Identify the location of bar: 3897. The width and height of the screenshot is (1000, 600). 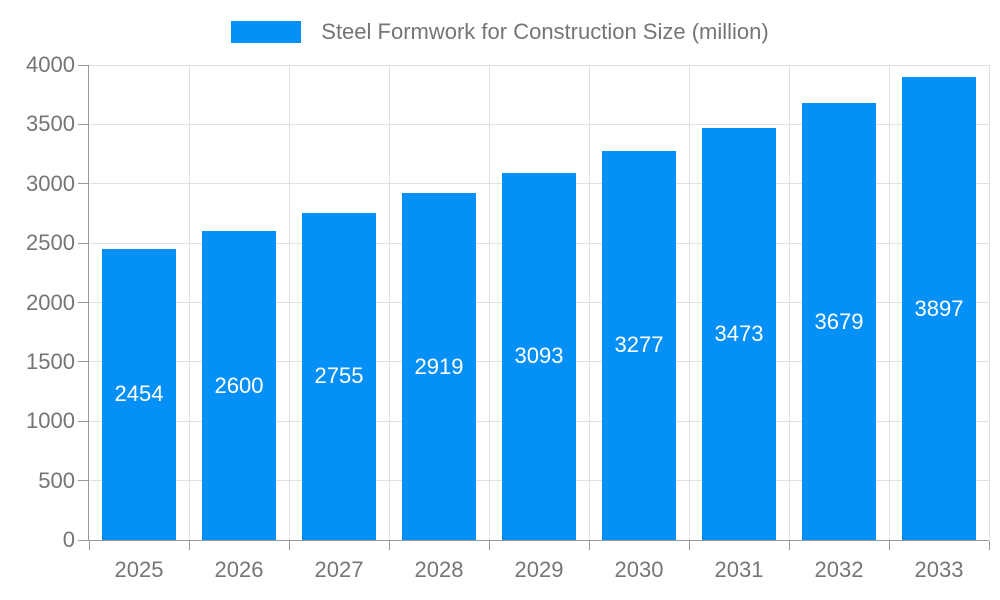
(939, 308).